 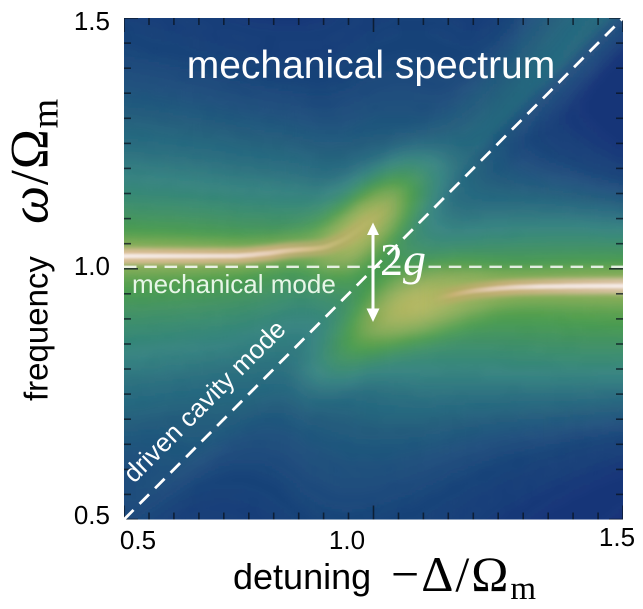 What do you see at coordinates (234, 284) in the screenshot?
I see `svg-text: mechanical mode` at bounding box center [234, 284].